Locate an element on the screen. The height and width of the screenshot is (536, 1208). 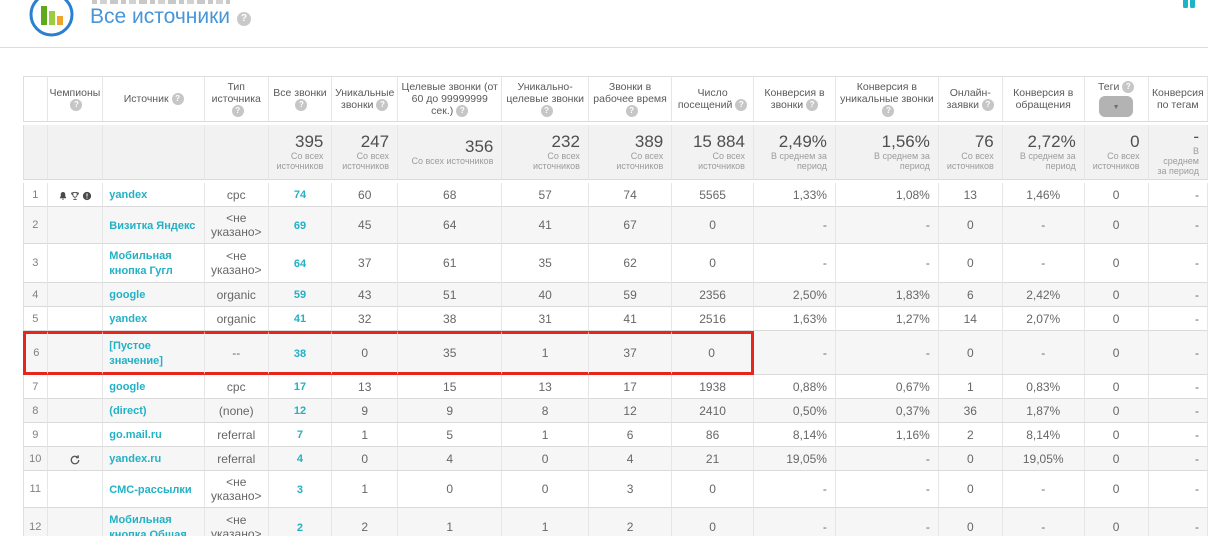
corner-widget-icon is located at coordinates (1189, 4).